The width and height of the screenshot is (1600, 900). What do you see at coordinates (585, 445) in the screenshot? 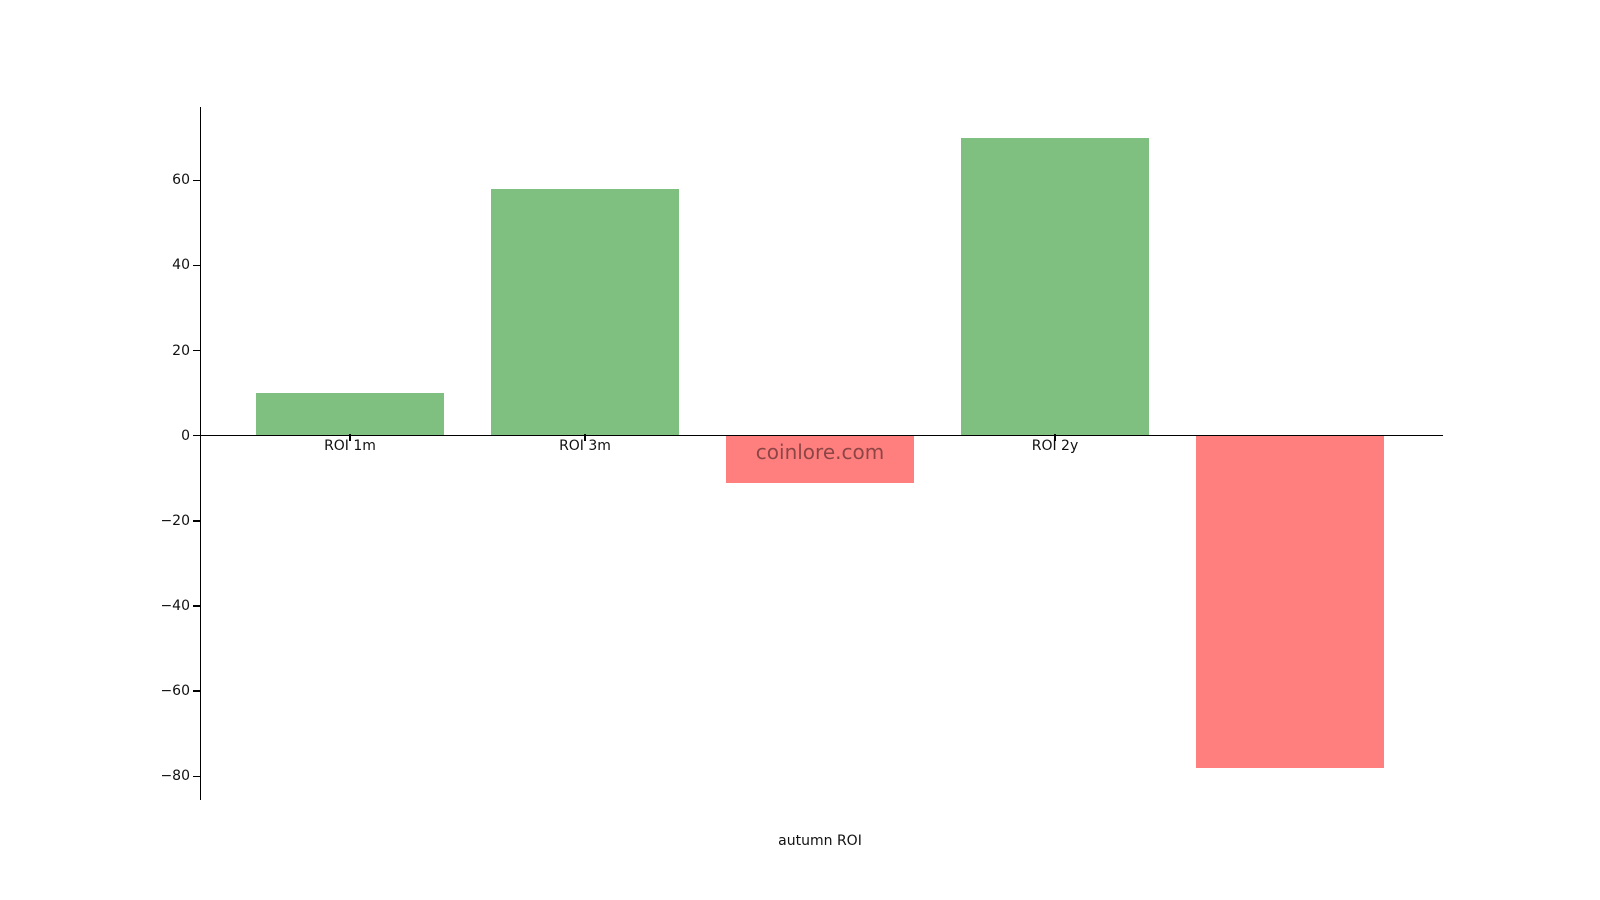
I see `x-tick-label: ROI 3m` at bounding box center [585, 445].